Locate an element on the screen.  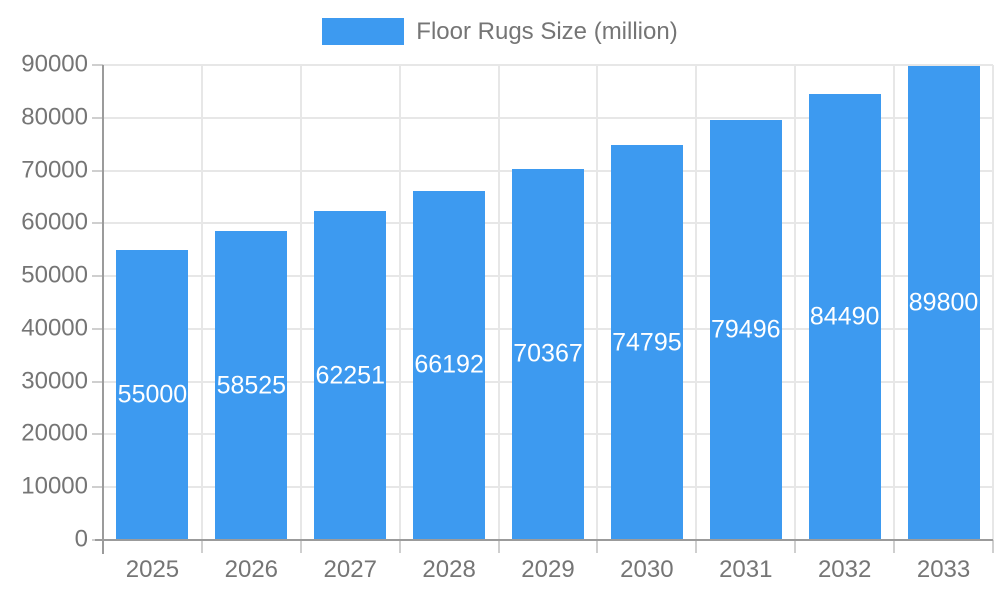
bar-value-label: 74795 is located at coordinates (647, 342).